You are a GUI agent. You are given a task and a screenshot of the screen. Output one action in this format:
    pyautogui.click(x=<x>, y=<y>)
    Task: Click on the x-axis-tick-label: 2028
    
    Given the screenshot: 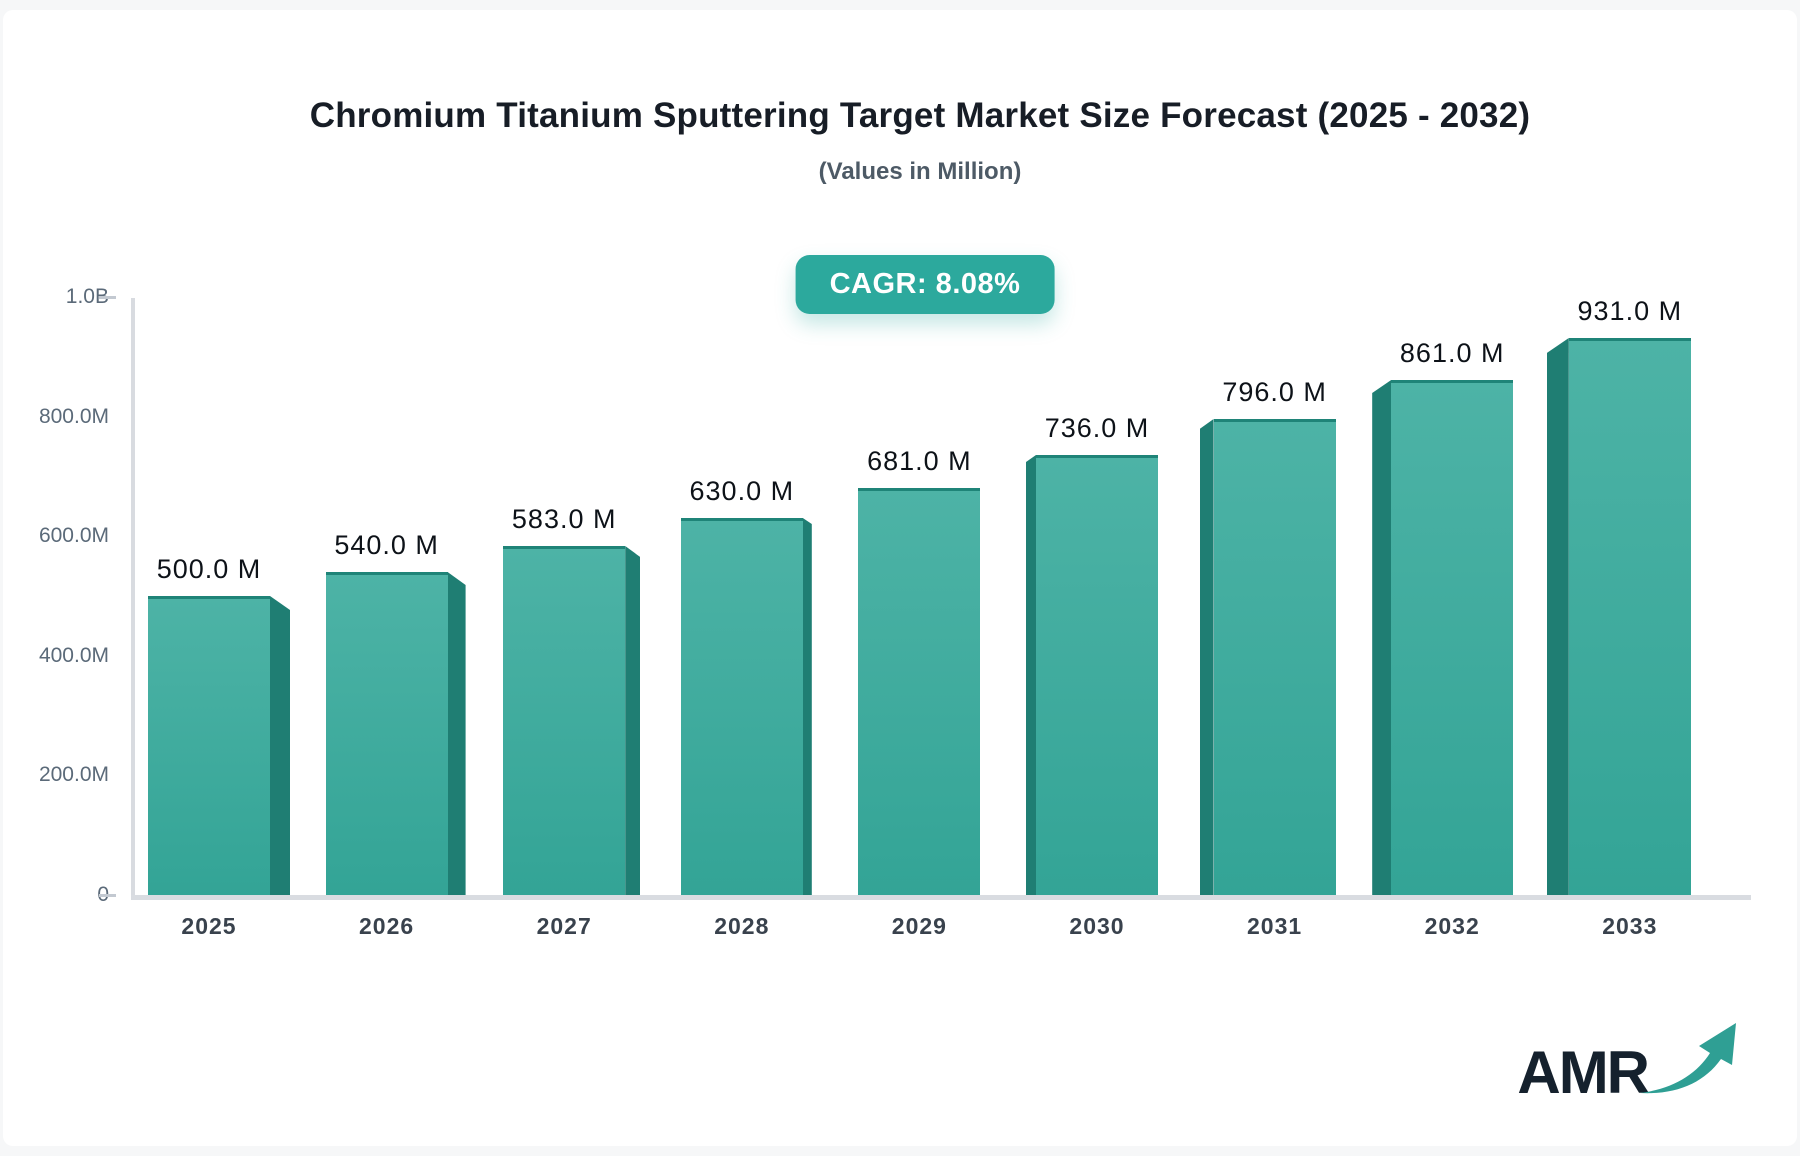 What is the action you would take?
    pyautogui.click(x=742, y=926)
    